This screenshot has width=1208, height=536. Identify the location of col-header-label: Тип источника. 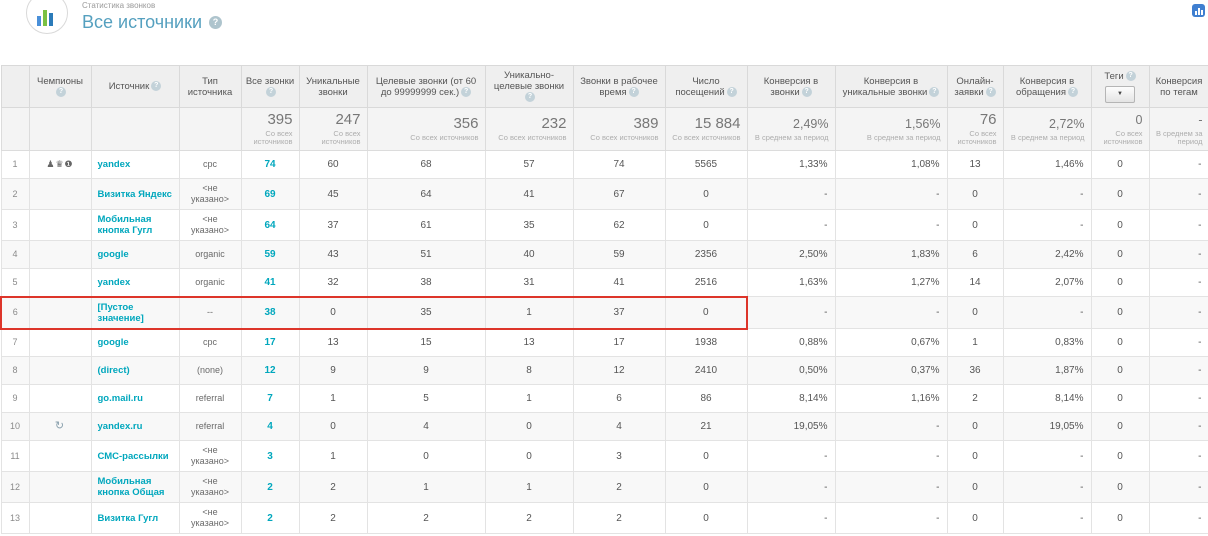
(210, 86).